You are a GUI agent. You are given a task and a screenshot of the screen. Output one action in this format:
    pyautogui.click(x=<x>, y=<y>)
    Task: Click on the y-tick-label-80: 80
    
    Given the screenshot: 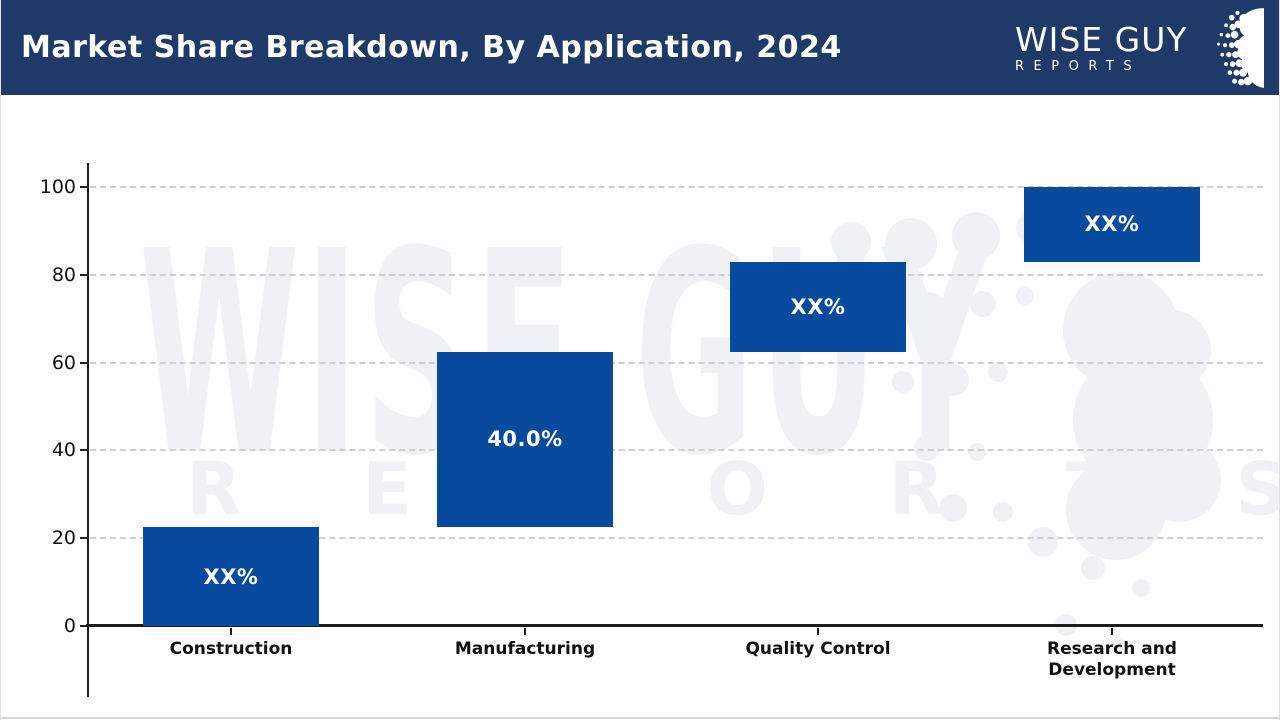 What is the action you would take?
    pyautogui.click(x=63, y=274)
    